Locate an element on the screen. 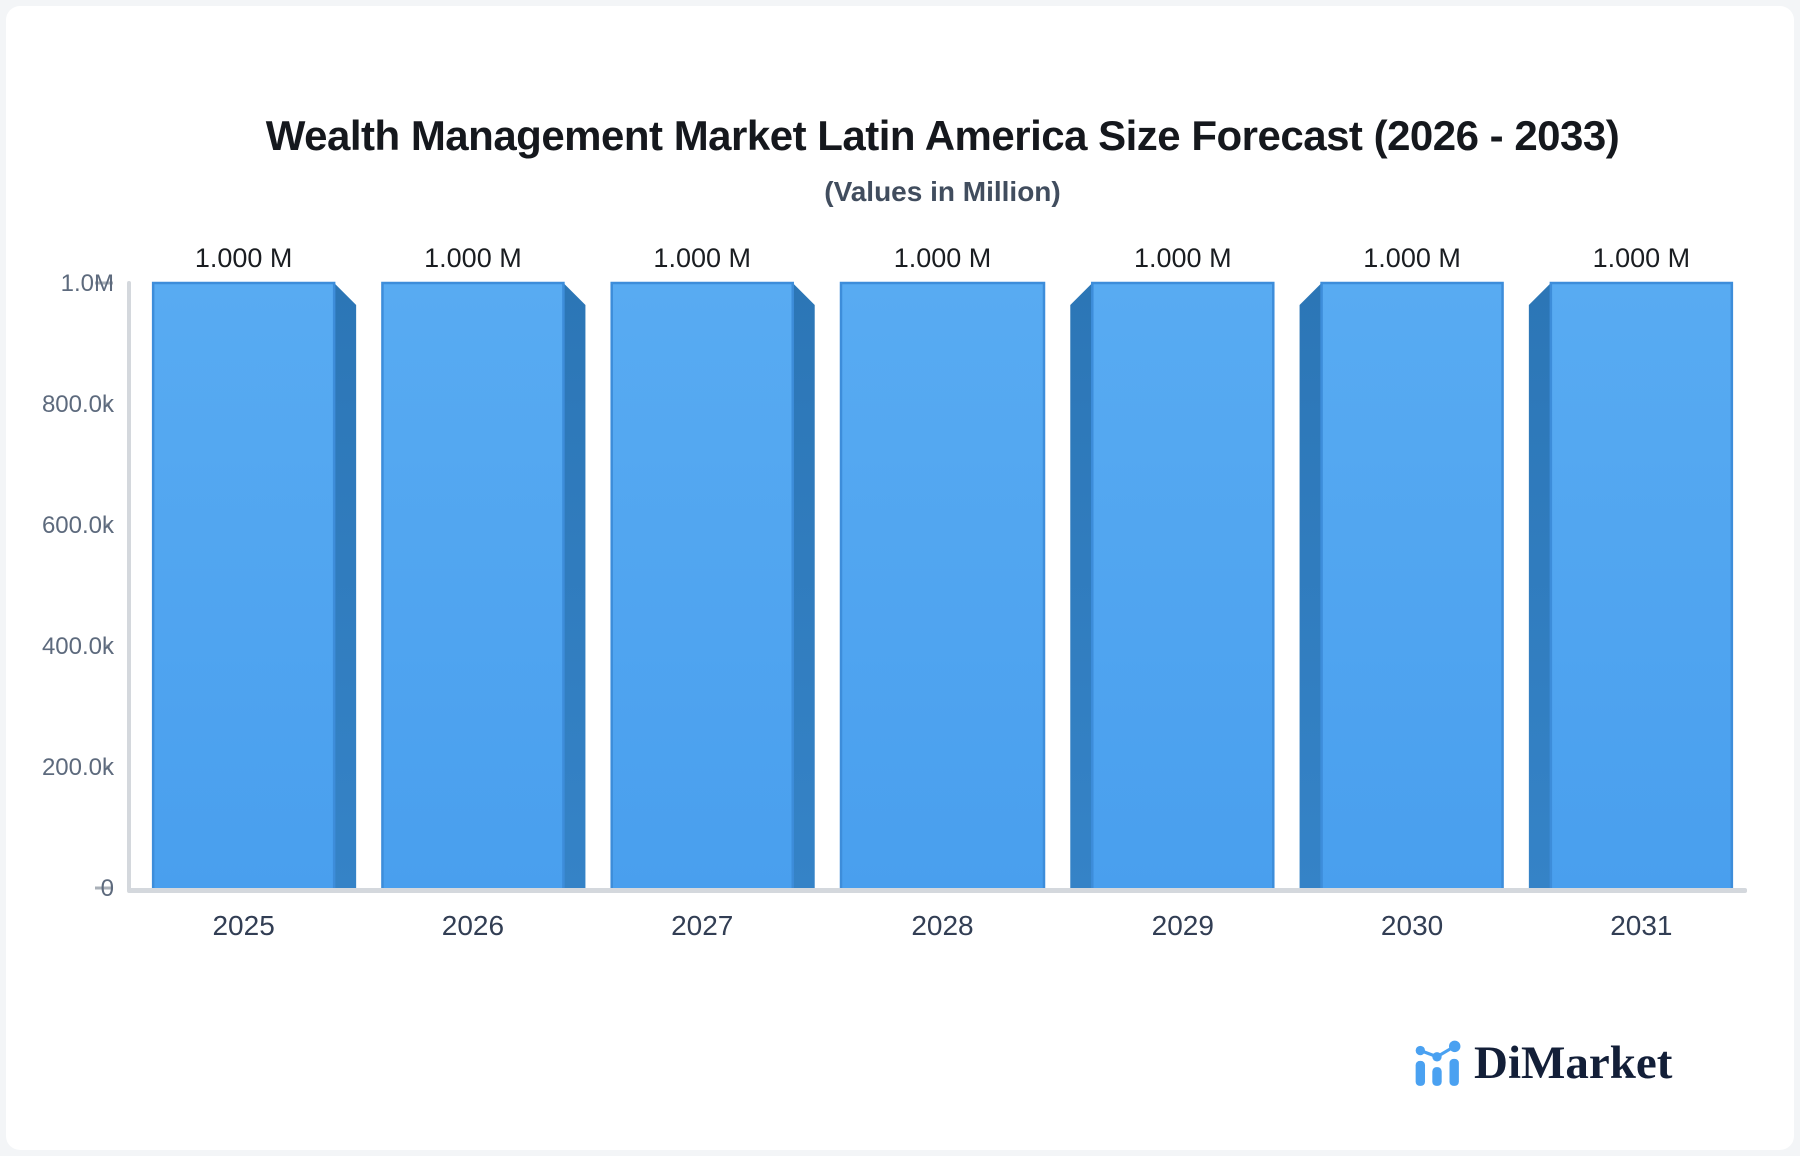 The height and width of the screenshot is (1156, 1800). x-axis-line is located at coordinates (937, 890).